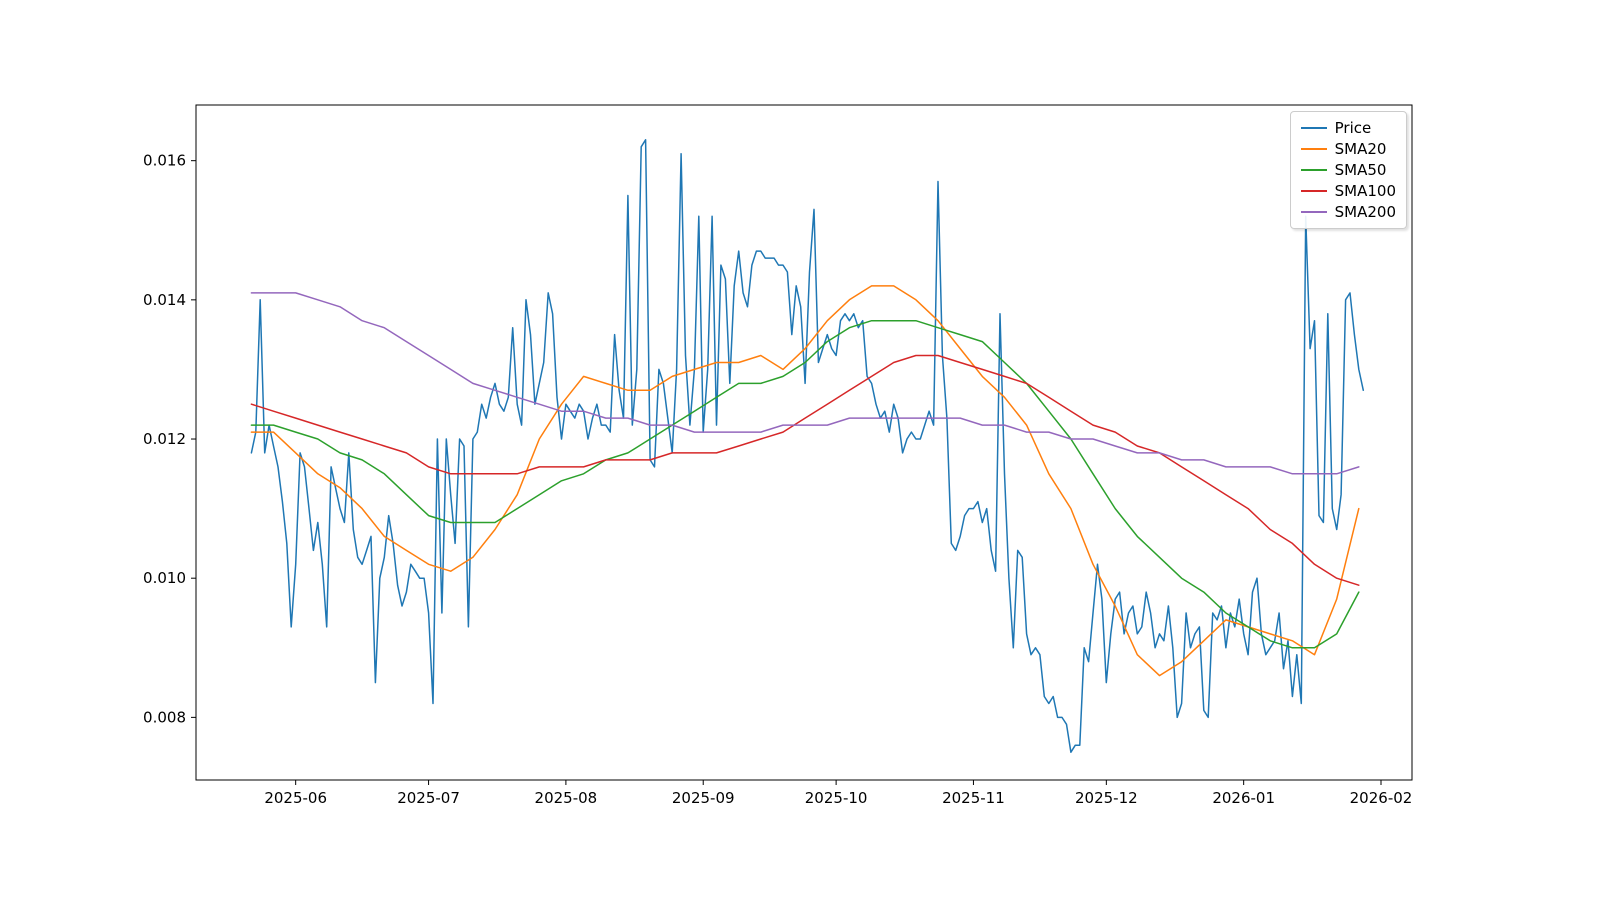  I want to click on legend-item-sma100: SMA100, so click(1348, 191).